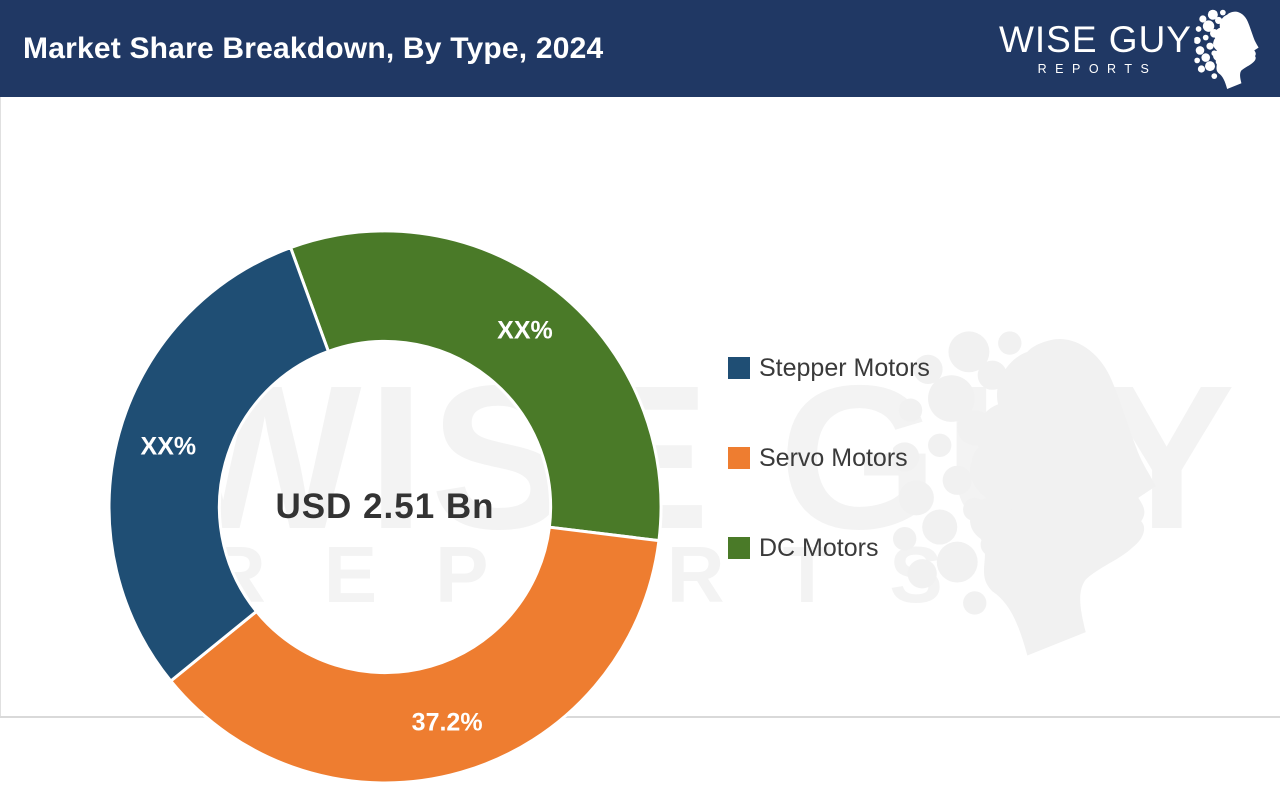 Image resolution: width=1280 pixels, height=792 pixels. Describe the element at coordinates (1097, 68) in the screenshot. I see `logo-subtitle: REPORTS` at that location.